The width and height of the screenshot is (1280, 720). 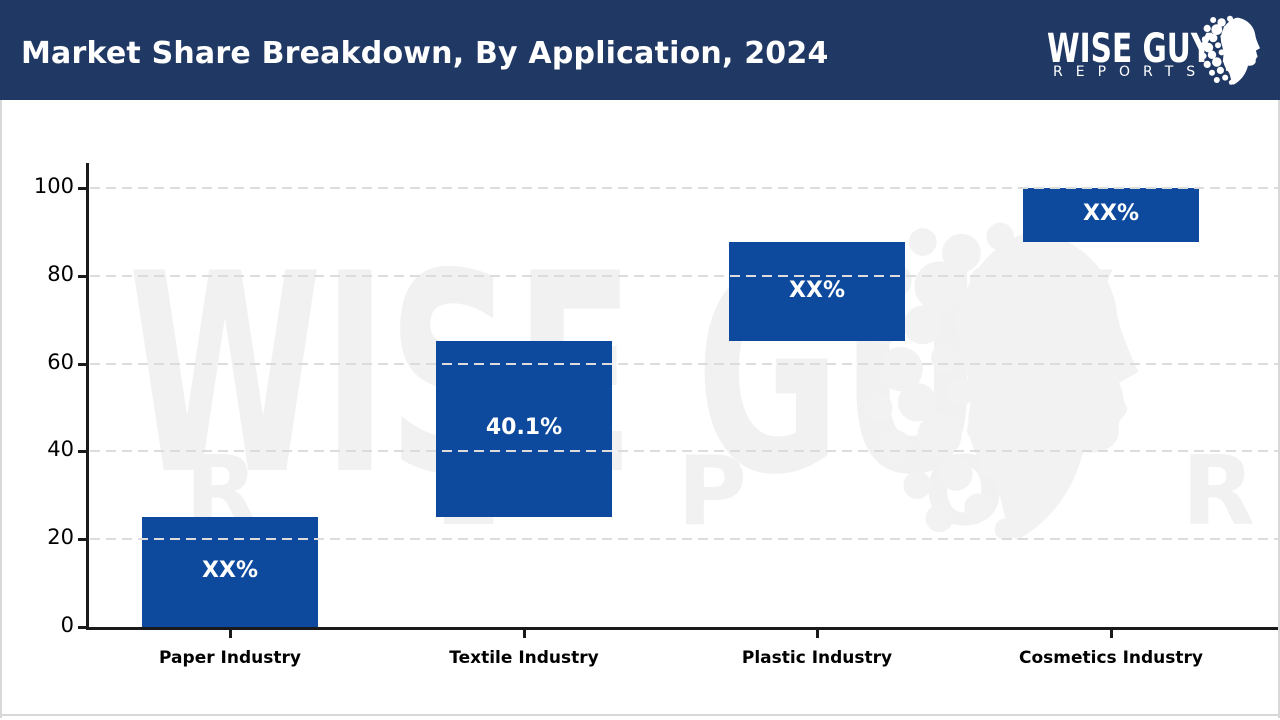 I want to click on x-tick-textile-industry, so click(x=524, y=634).